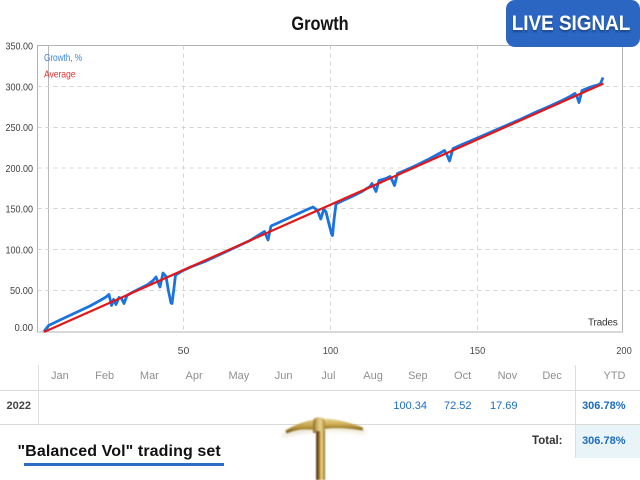 The height and width of the screenshot is (480, 640). What do you see at coordinates (478, 351) in the screenshot?
I see `svg-text: 150` at bounding box center [478, 351].